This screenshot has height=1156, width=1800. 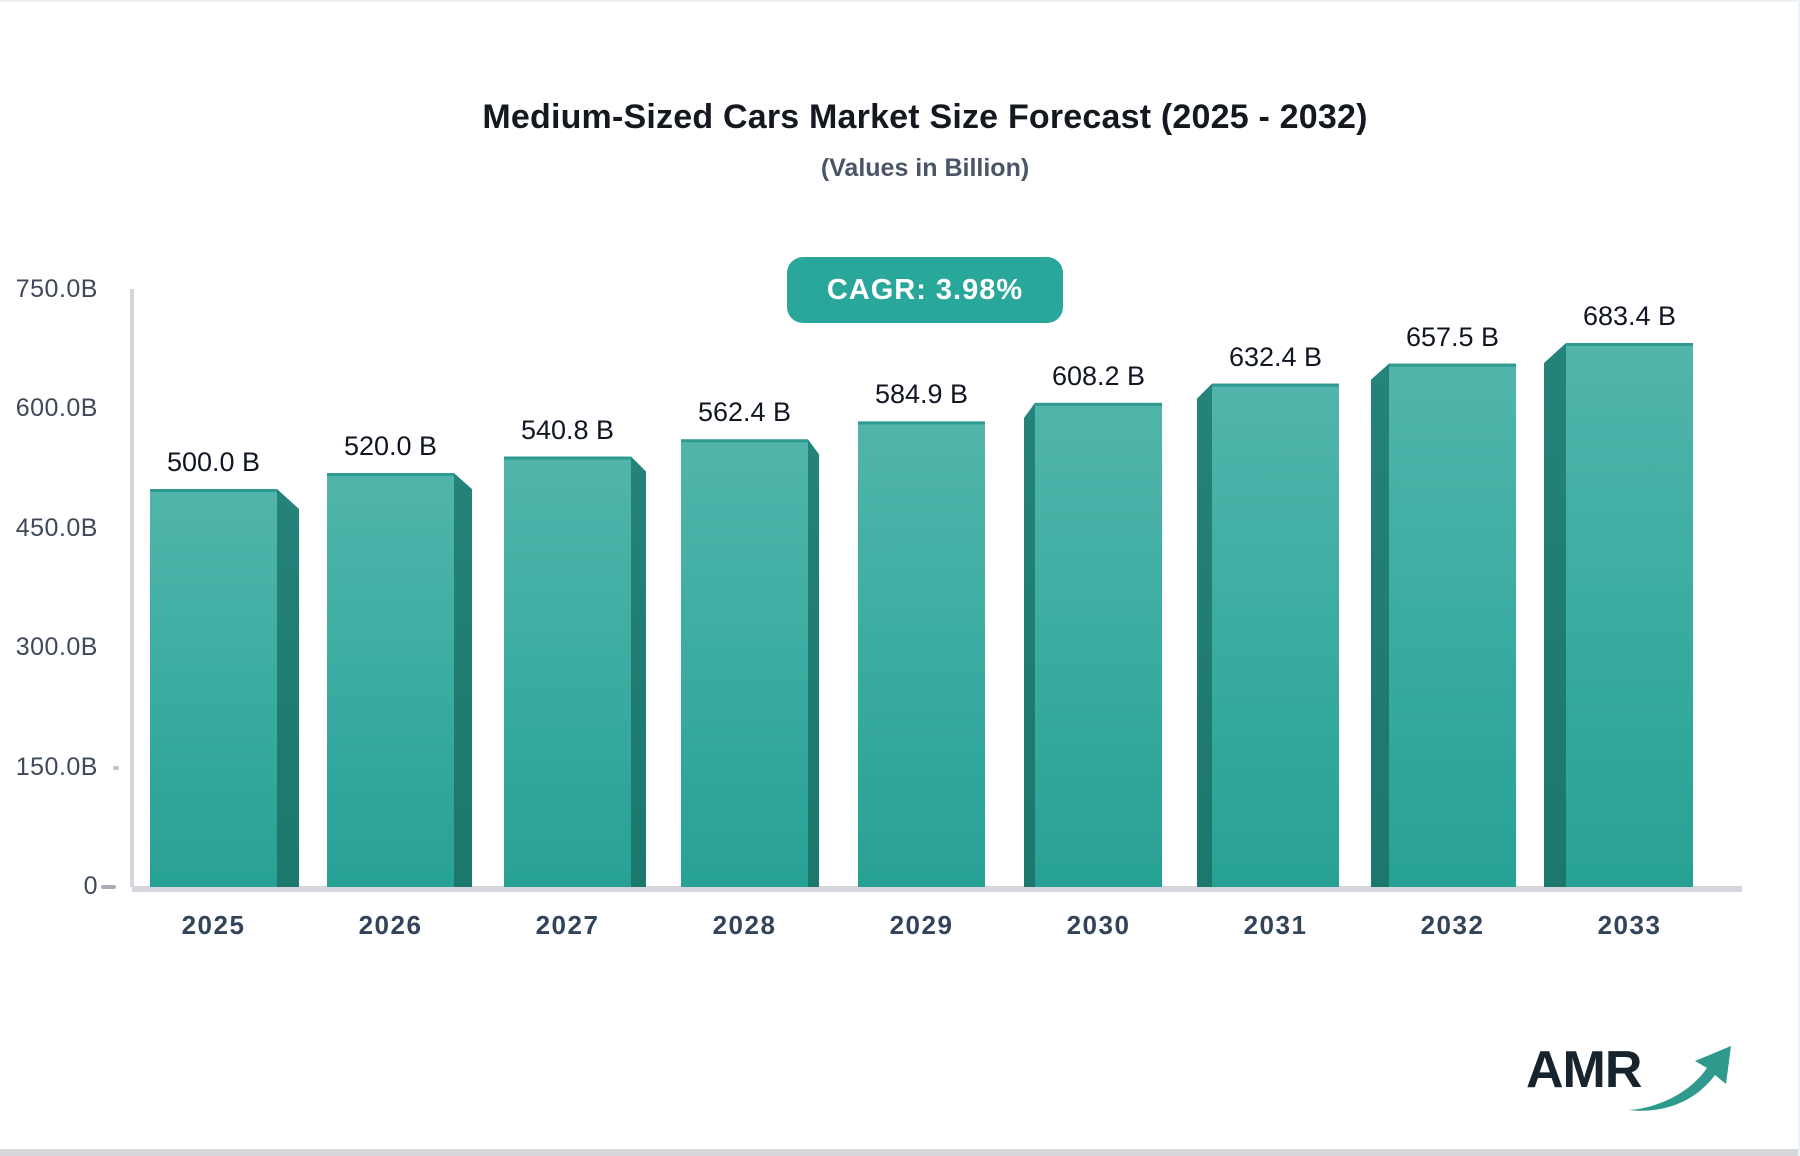 What do you see at coordinates (132, 588) in the screenshot?
I see `y-axis-line` at bounding box center [132, 588].